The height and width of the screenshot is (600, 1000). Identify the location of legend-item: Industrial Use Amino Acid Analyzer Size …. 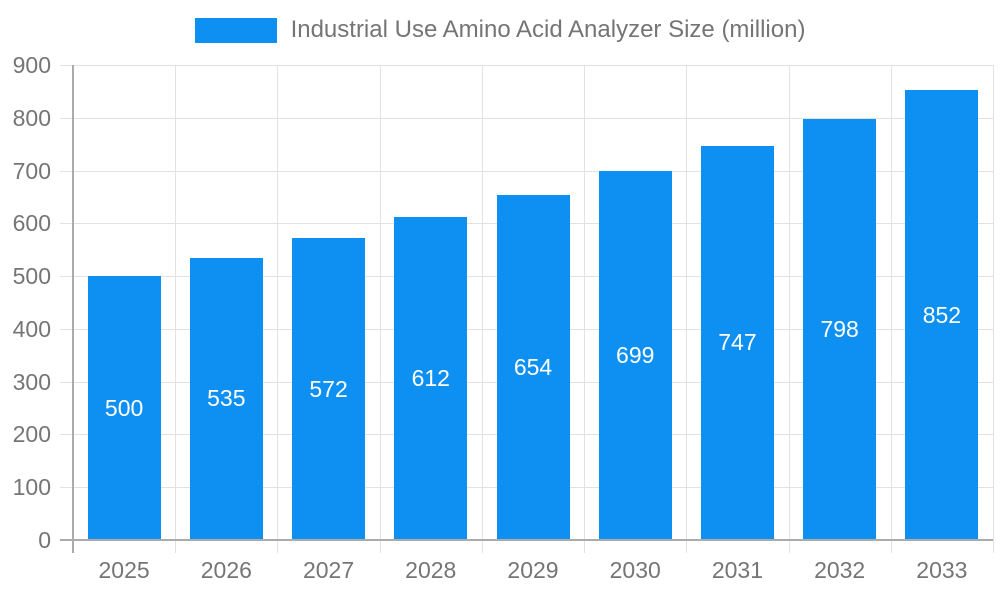
(500, 30).